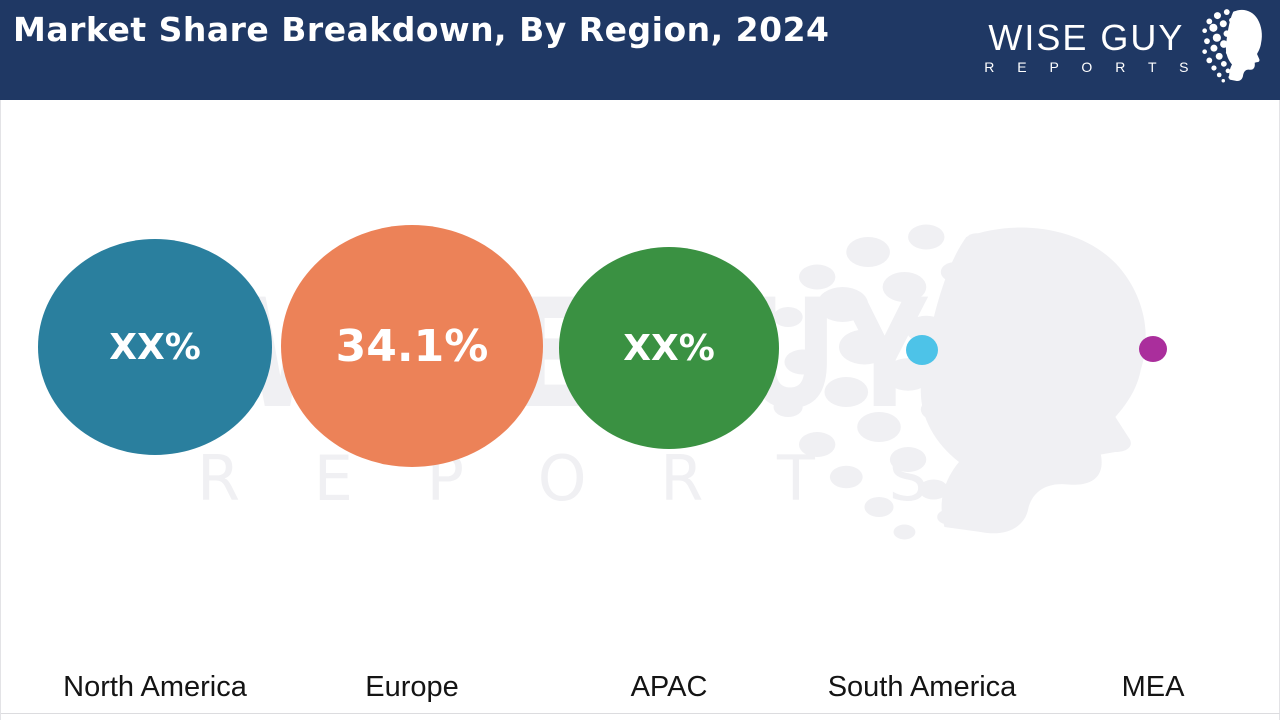  Describe the element at coordinates (922, 687) in the screenshot. I see `category-label-south-america: South America` at that location.